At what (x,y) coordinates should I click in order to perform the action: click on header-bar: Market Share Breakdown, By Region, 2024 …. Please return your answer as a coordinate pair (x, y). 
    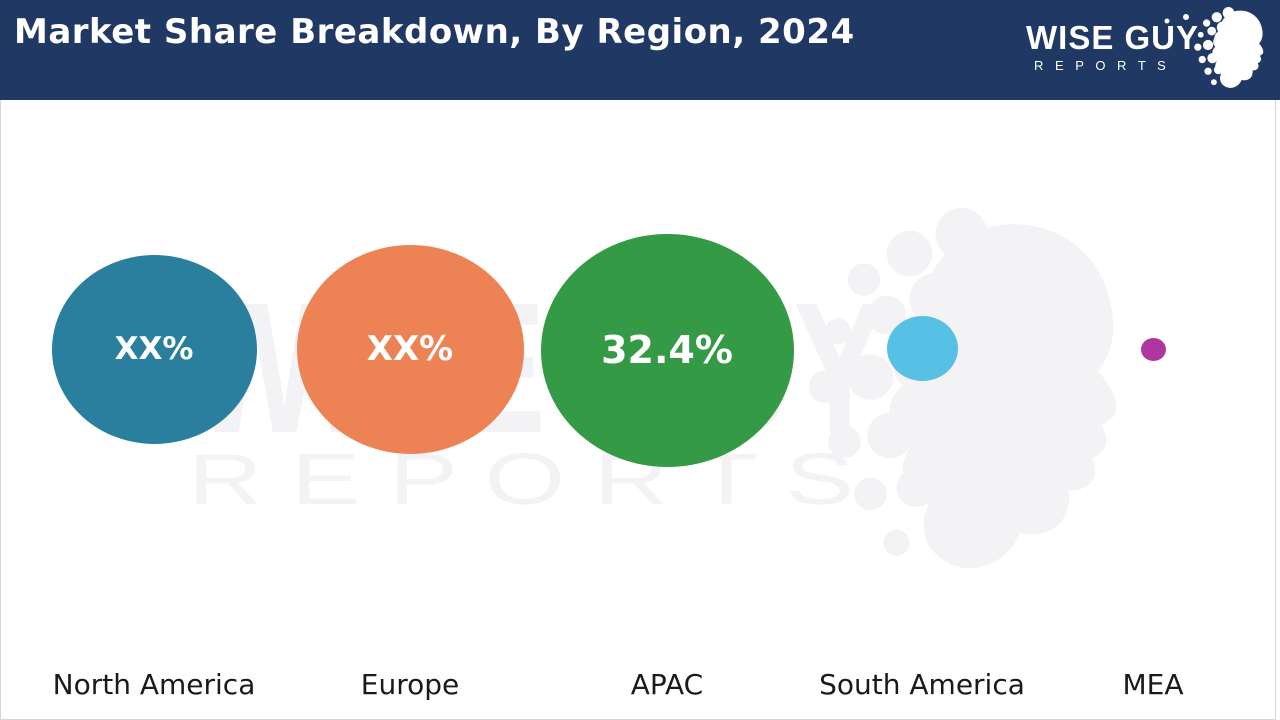
    Looking at the image, I should click on (640, 50).